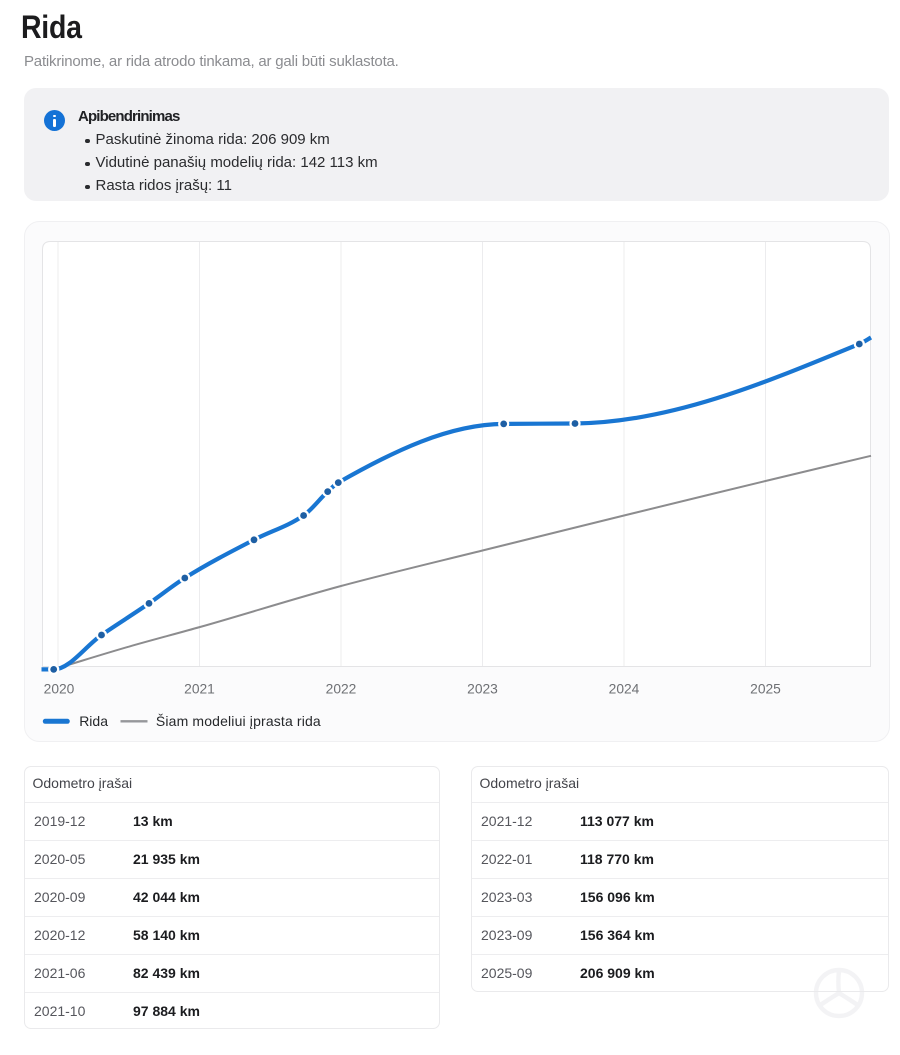 The image size is (900, 1055). What do you see at coordinates (482, 688) in the screenshot?
I see `svg-text: 2023` at bounding box center [482, 688].